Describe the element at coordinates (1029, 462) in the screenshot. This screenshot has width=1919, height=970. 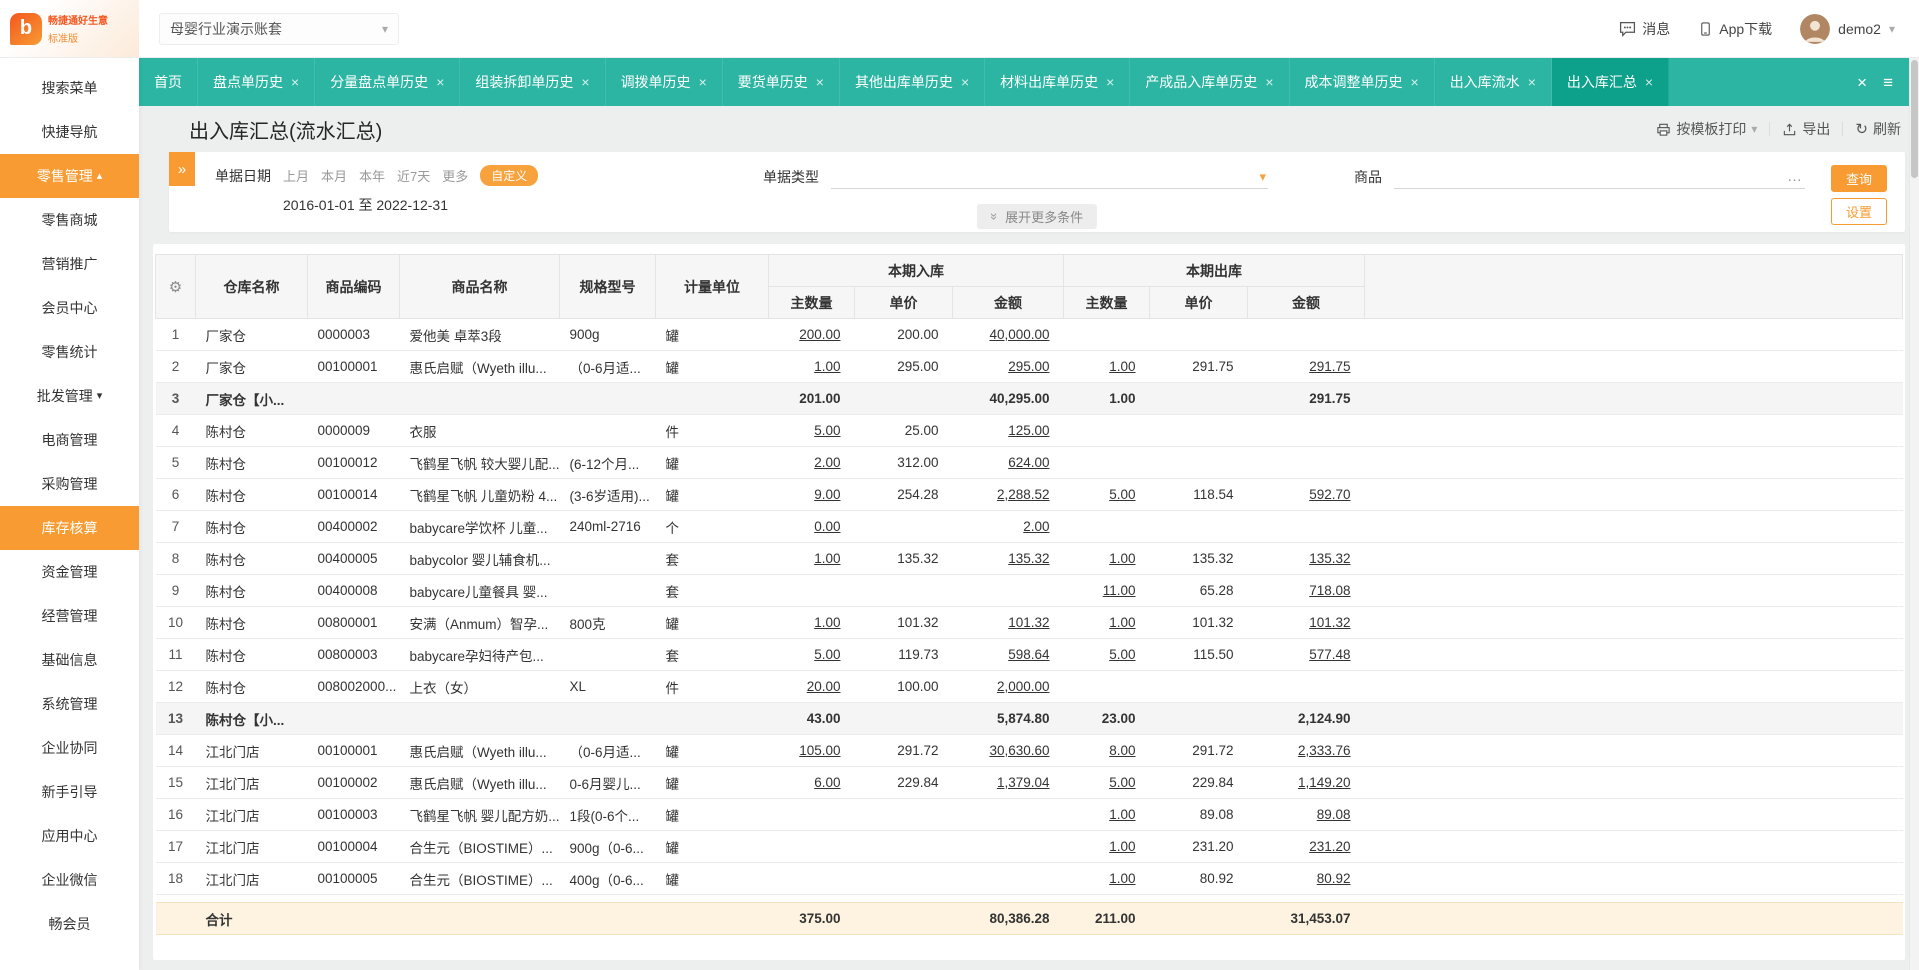
I see `drill-down-link: 624.00` at that location.